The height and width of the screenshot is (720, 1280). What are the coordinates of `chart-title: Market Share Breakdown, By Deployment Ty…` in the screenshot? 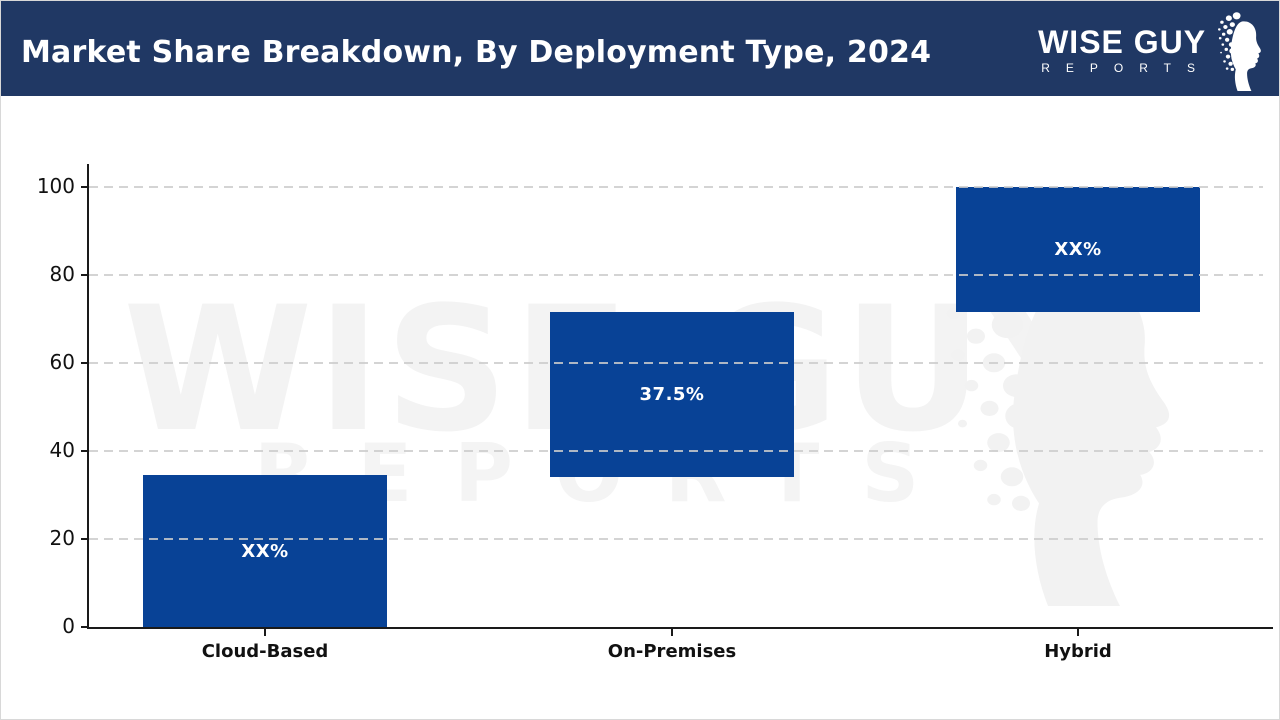 It's located at (476, 52).